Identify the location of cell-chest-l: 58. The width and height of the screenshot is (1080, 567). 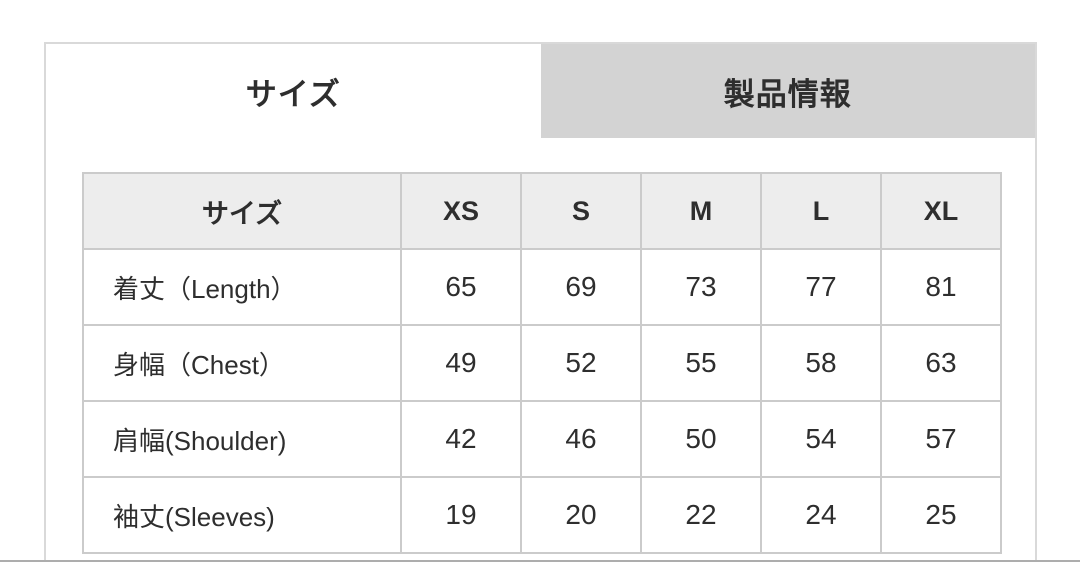
(821, 363).